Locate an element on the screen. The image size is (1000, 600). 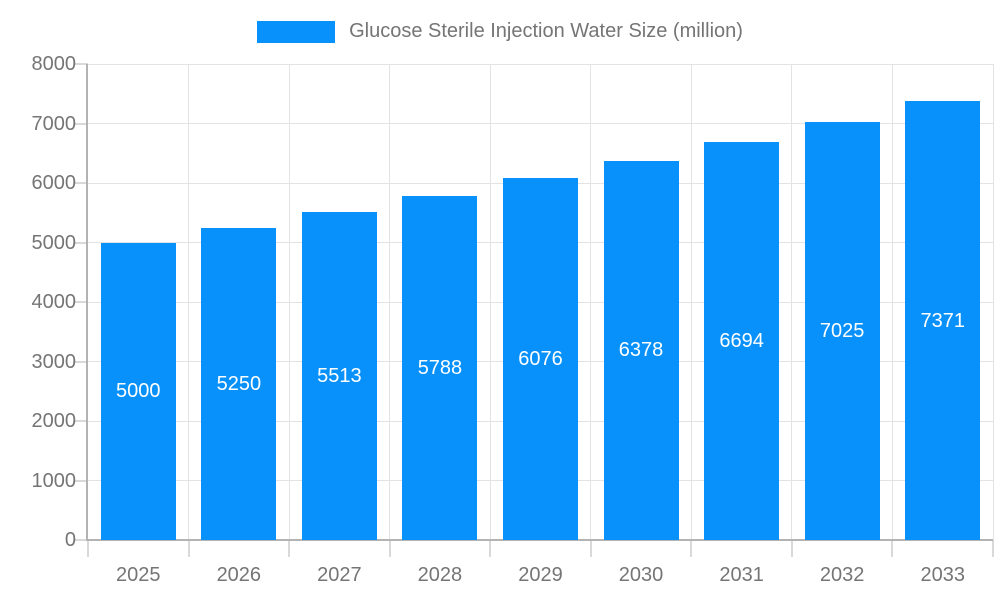
x-axis-label: 2033 is located at coordinates (942, 575).